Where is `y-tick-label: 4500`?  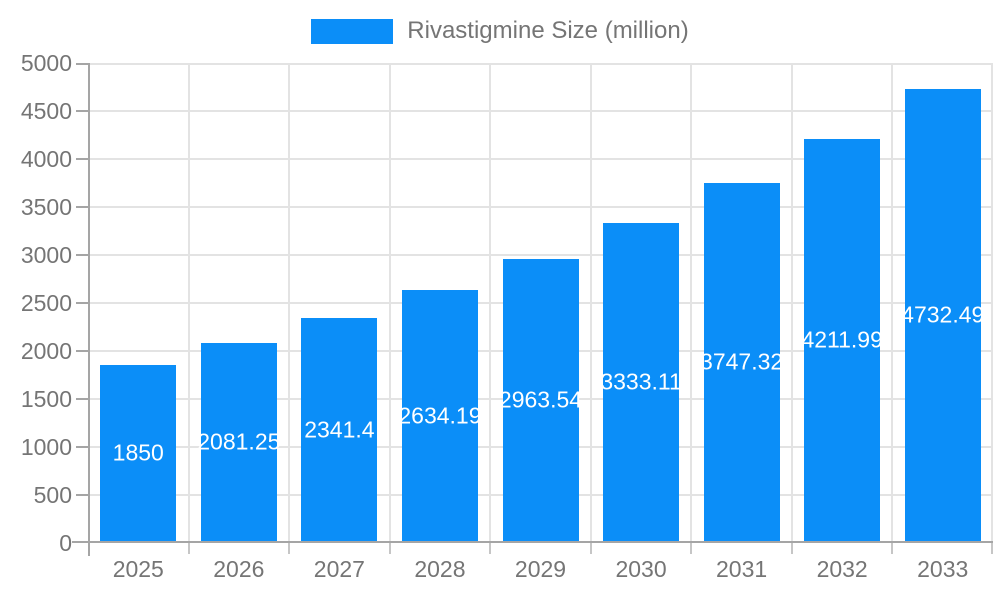 y-tick-label: 4500 is located at coordinates (46, 110).